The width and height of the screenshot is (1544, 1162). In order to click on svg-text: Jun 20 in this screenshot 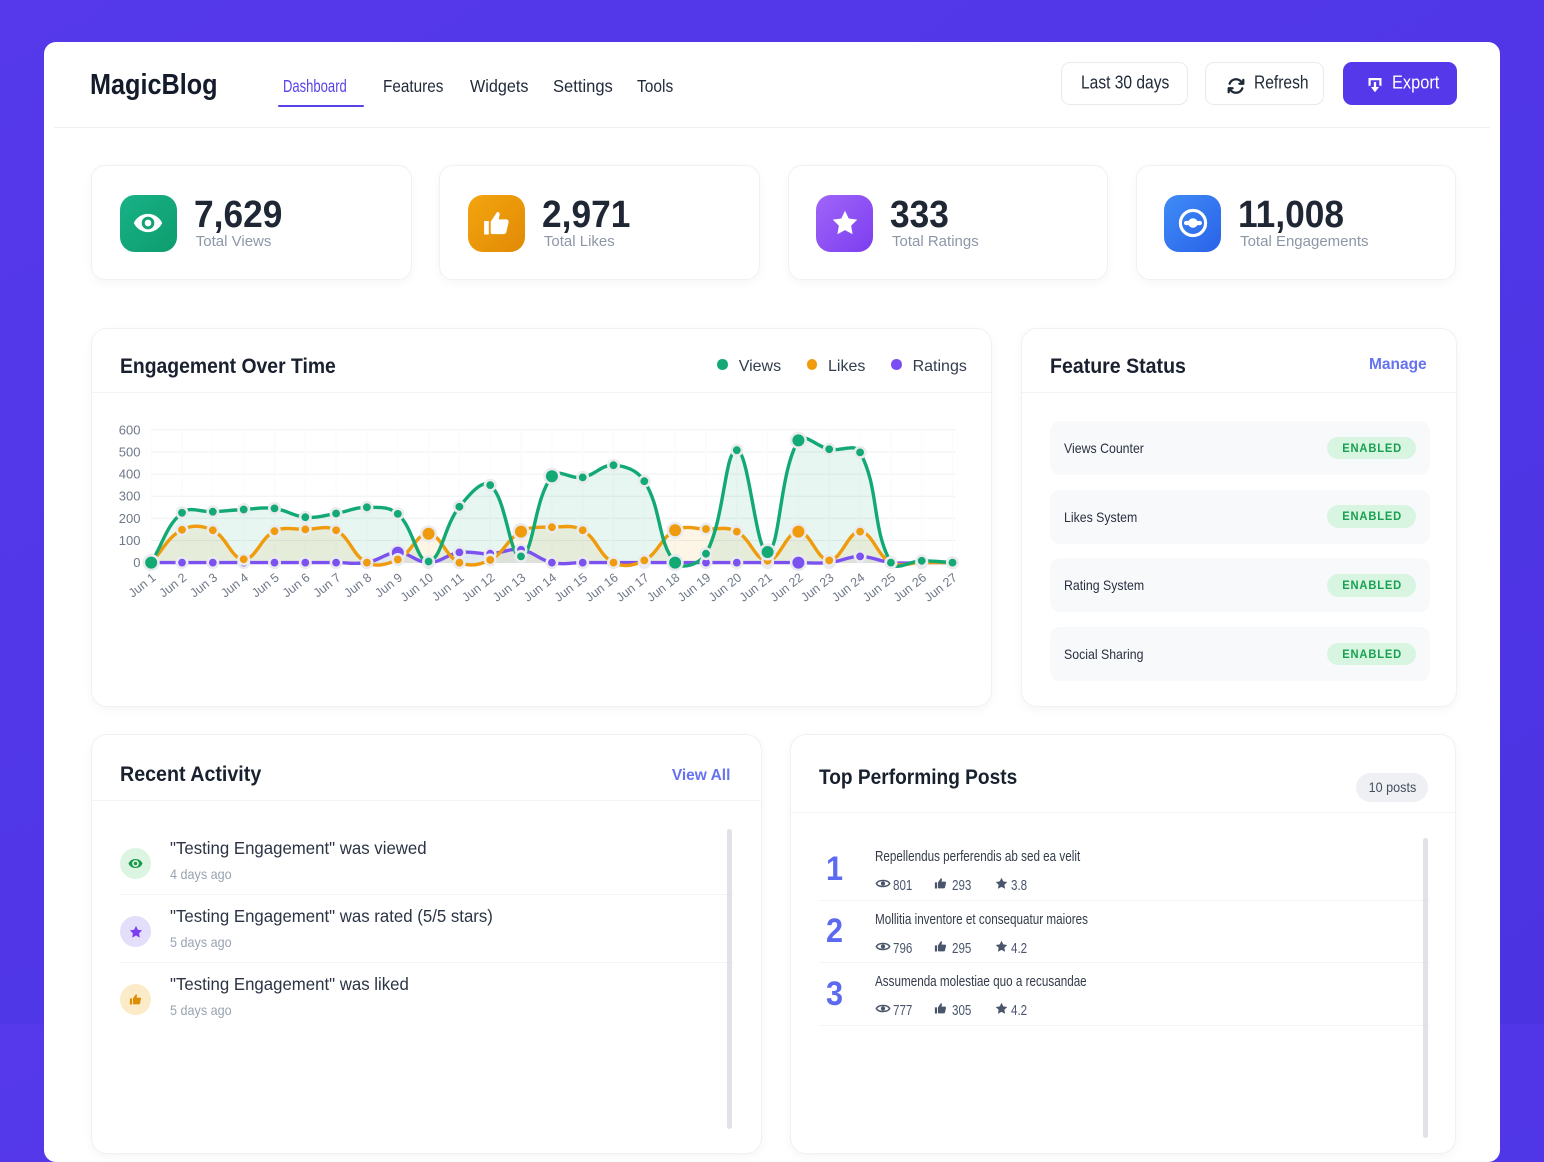, I will do `click(725, 587)`.